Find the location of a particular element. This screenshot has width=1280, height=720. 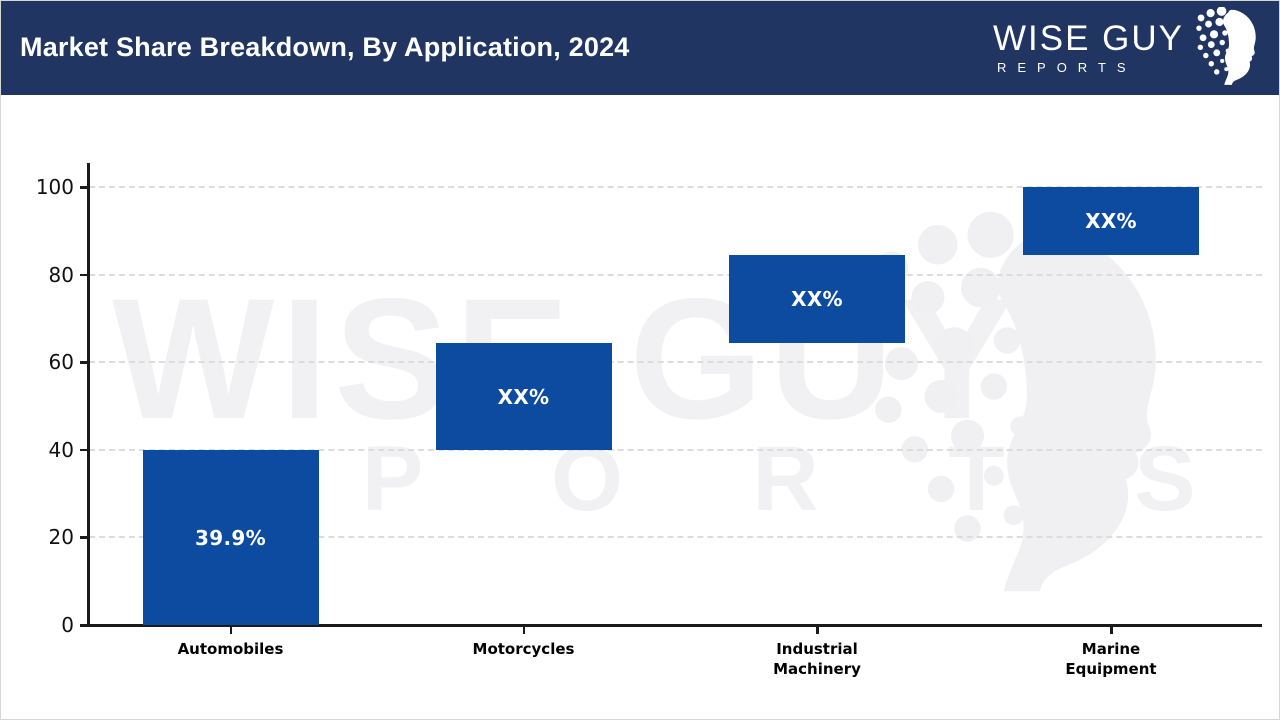

y-axis-tick-label: 100 is located at coordinates (54, 187).